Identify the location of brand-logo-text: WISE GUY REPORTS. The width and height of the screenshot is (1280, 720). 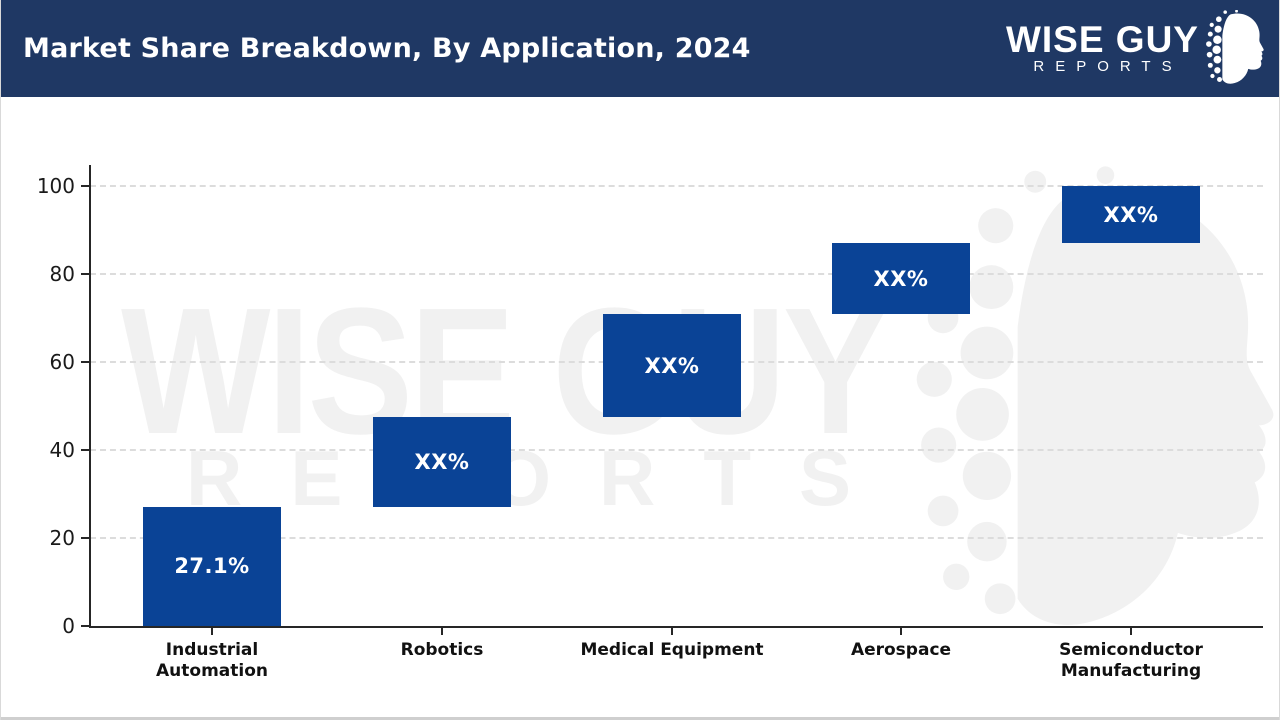
(1102, 47).